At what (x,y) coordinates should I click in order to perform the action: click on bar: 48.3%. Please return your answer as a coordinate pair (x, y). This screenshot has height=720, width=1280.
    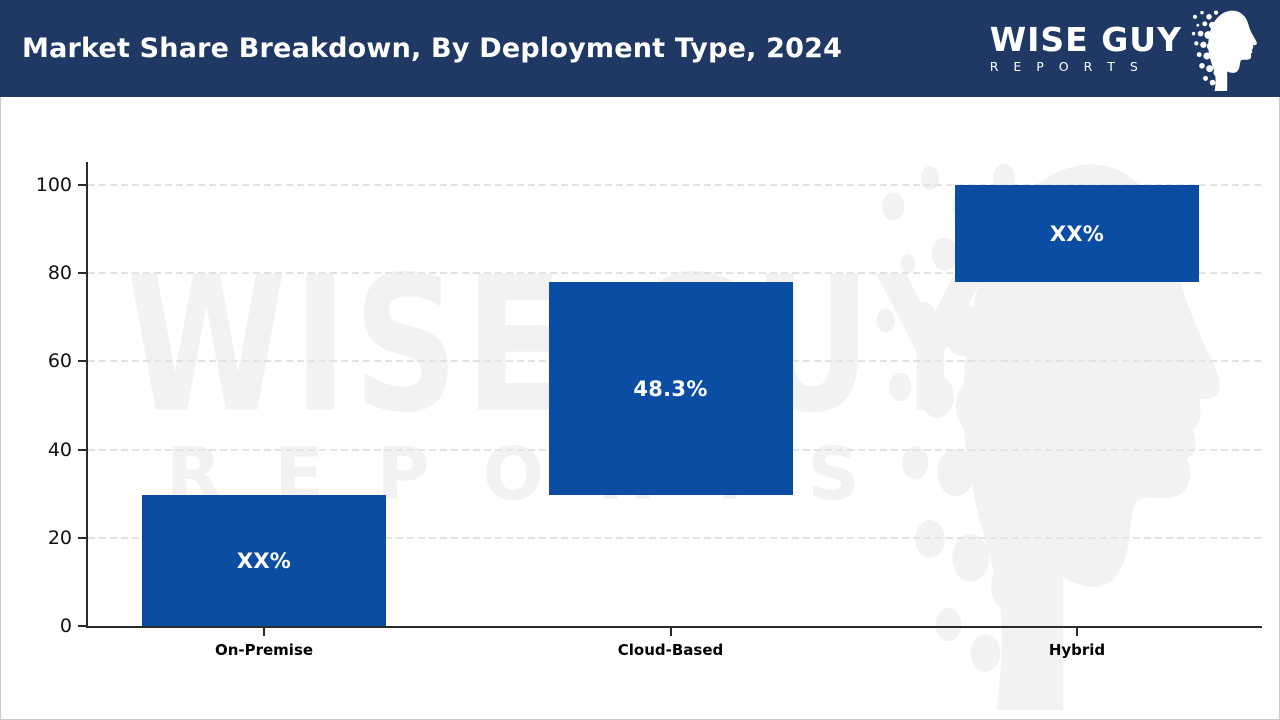
    Looking at the image, I should click on (670, 389).